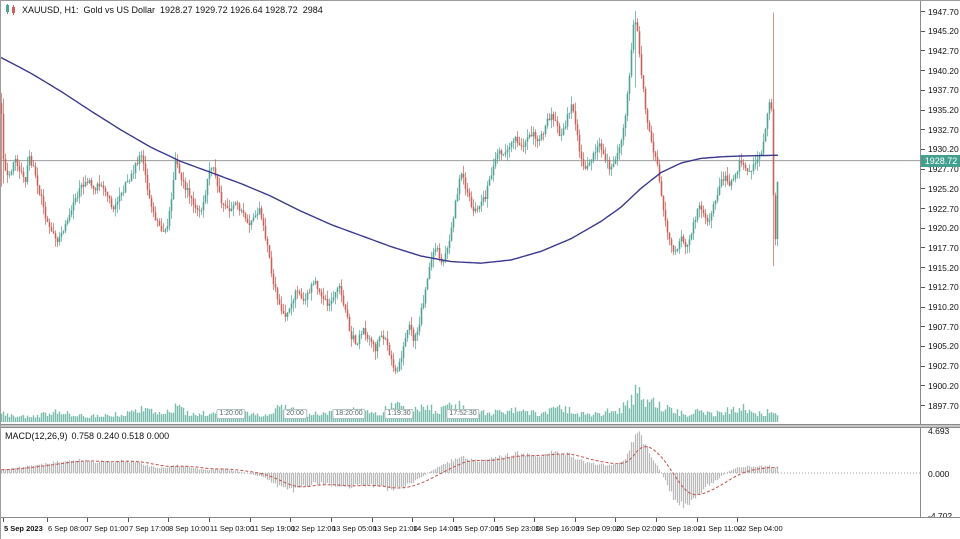 The height and width of the screenshot is (539, 960). What do you see at coordinates (943, 90) in the screenshot?
I see `price-tick-label: 1937.70` at bounding box center [943, 90].